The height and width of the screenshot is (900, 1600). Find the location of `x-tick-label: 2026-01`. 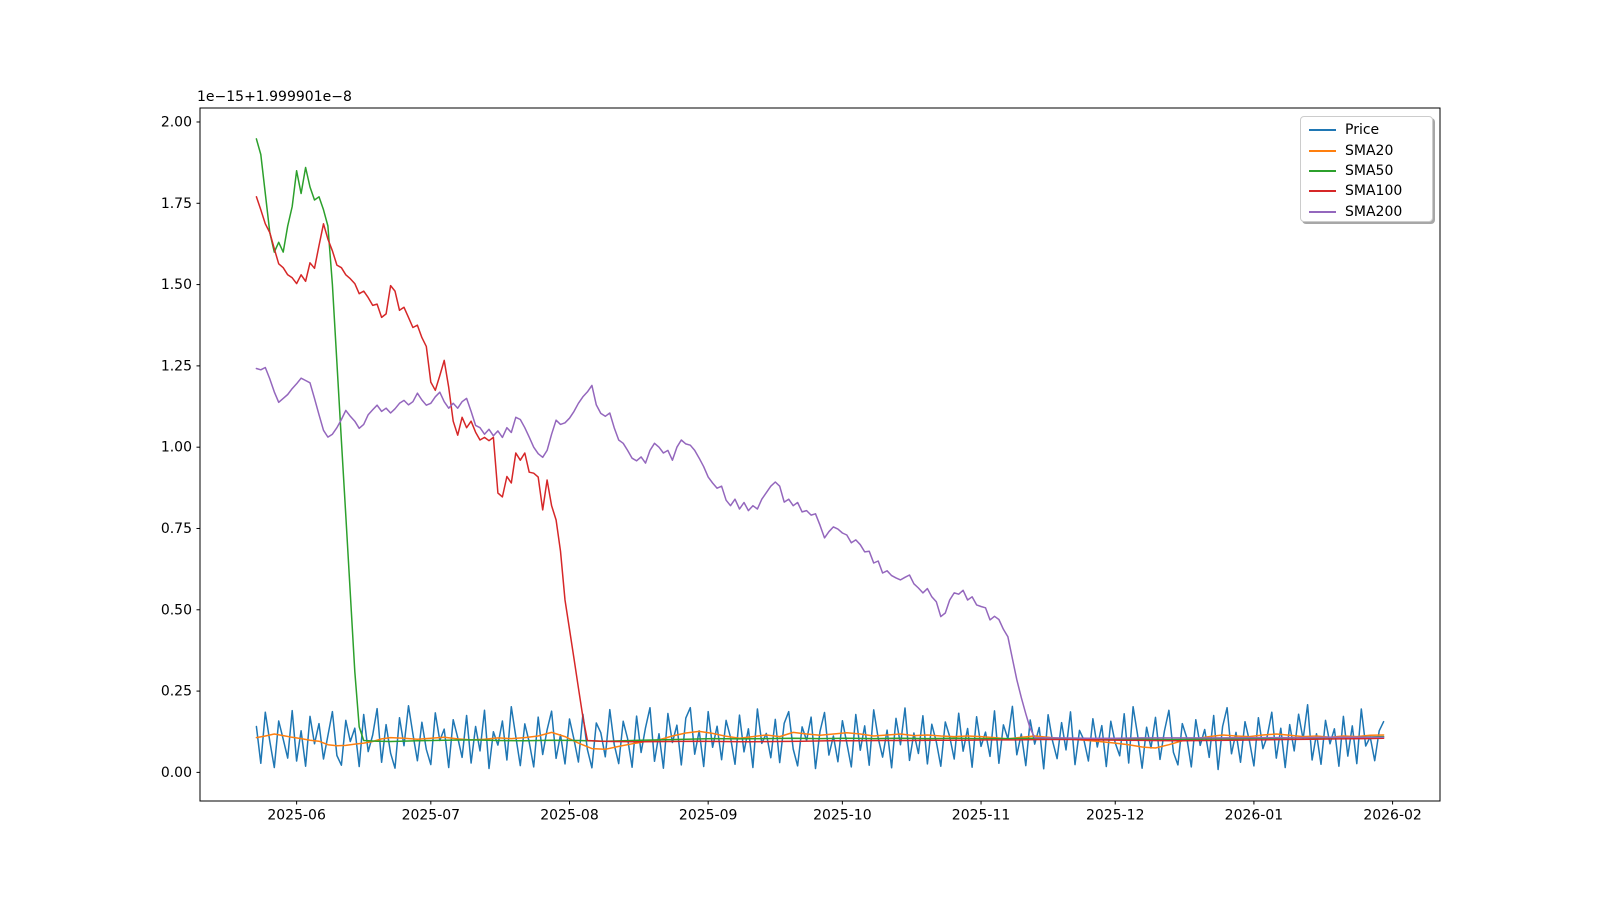

x-tick-label: 2026-01 is located at coordinates (1254, 816).